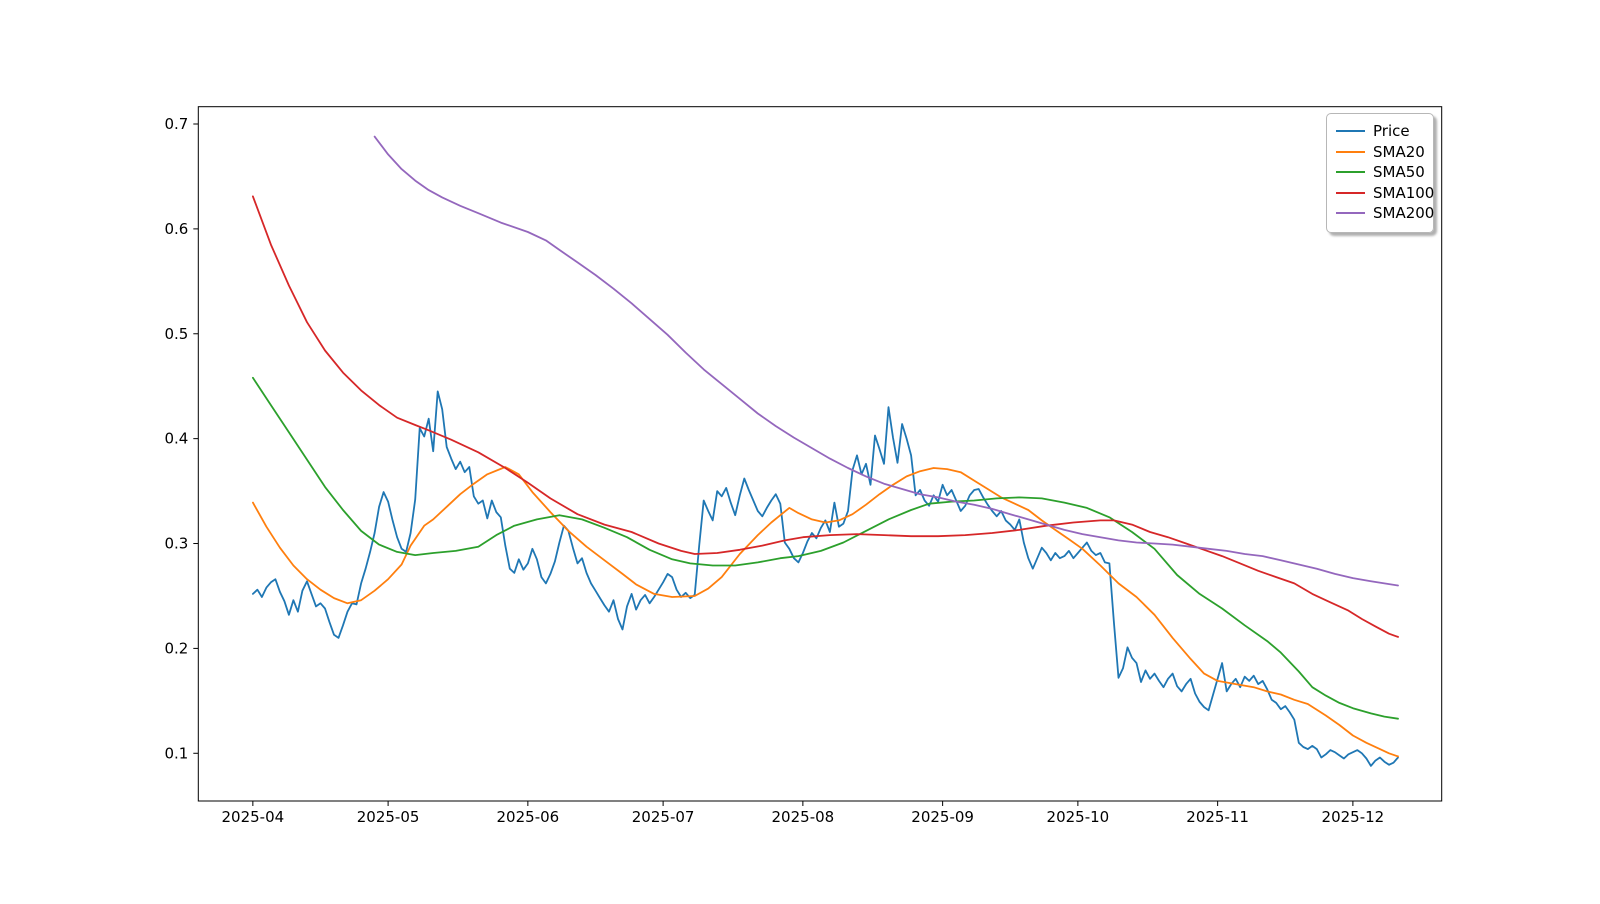 This screenshot has width=1600, height=904. Describe the element at coordinates (1350, 192) in the screenshot. I see `sma100-line-swatch` at that location.